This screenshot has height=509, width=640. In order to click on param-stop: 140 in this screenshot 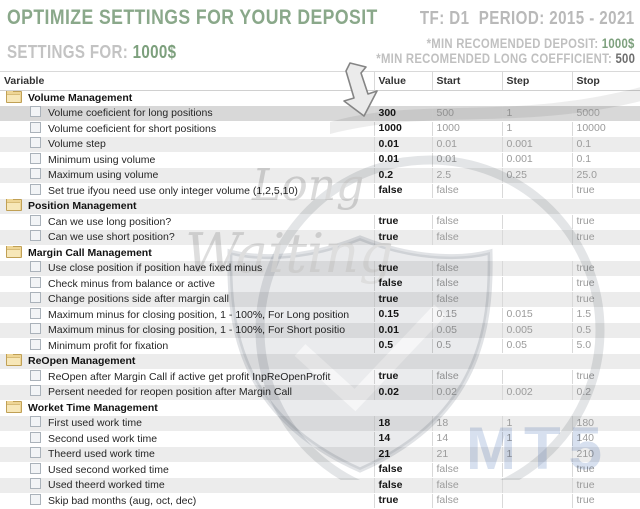, I will do `click(605, 439)`.